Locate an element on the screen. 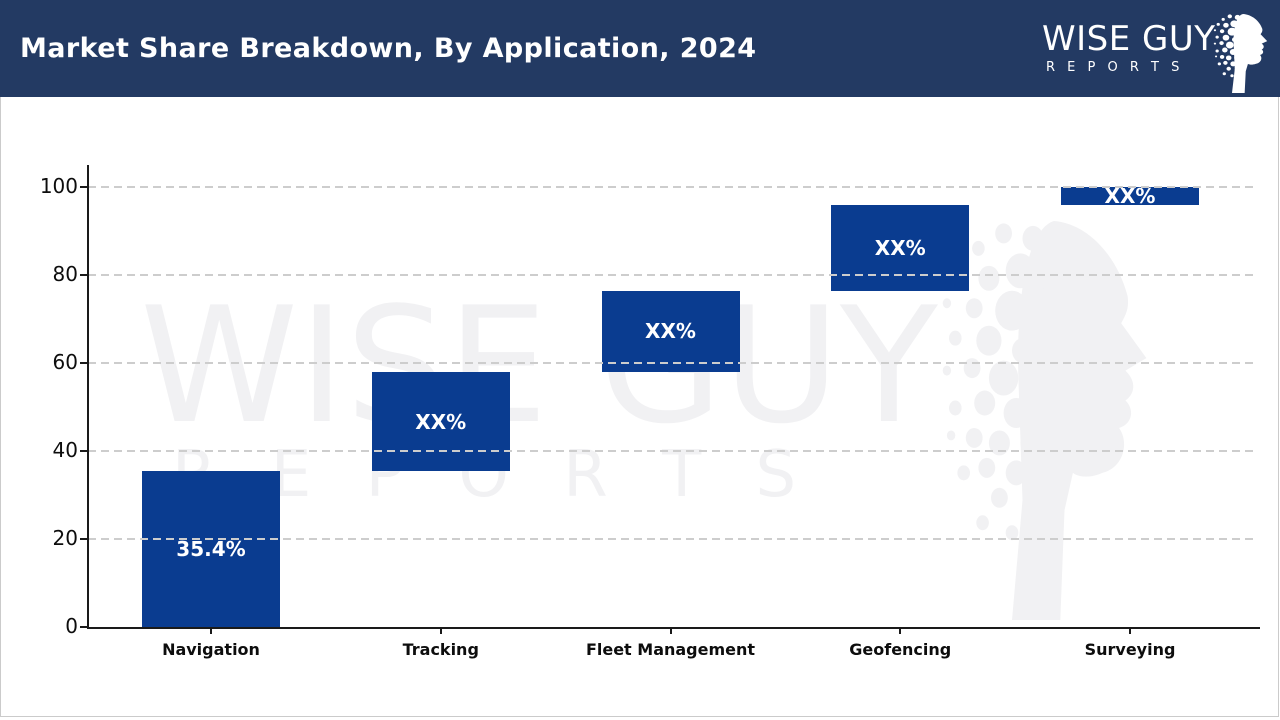  category-label-navigation: Navigation is located at coordinates (211, 649).